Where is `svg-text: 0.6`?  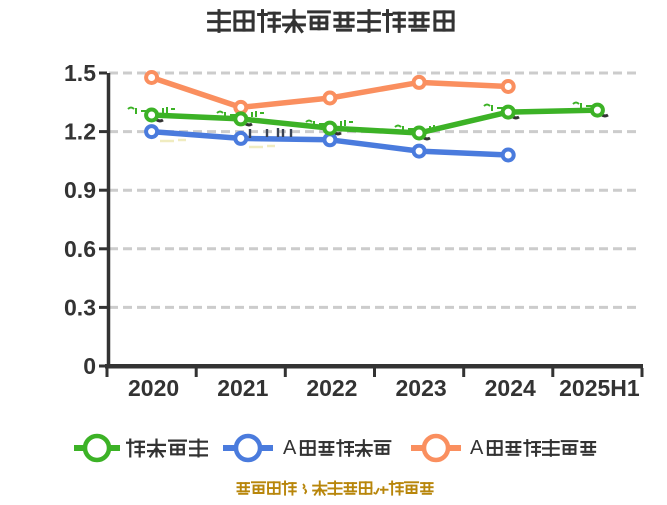 svg-text: 0.6 is located at coordinates (80, 249).